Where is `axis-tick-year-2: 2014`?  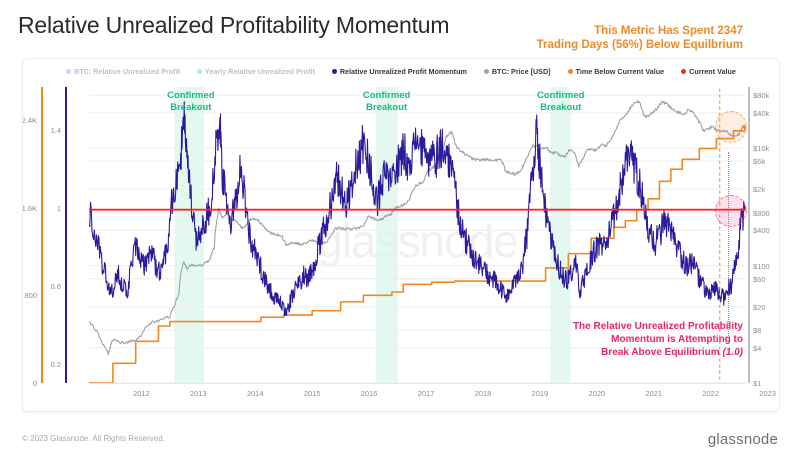
axis-tick-year-2: 2014 is located at coordinates (255, 393).